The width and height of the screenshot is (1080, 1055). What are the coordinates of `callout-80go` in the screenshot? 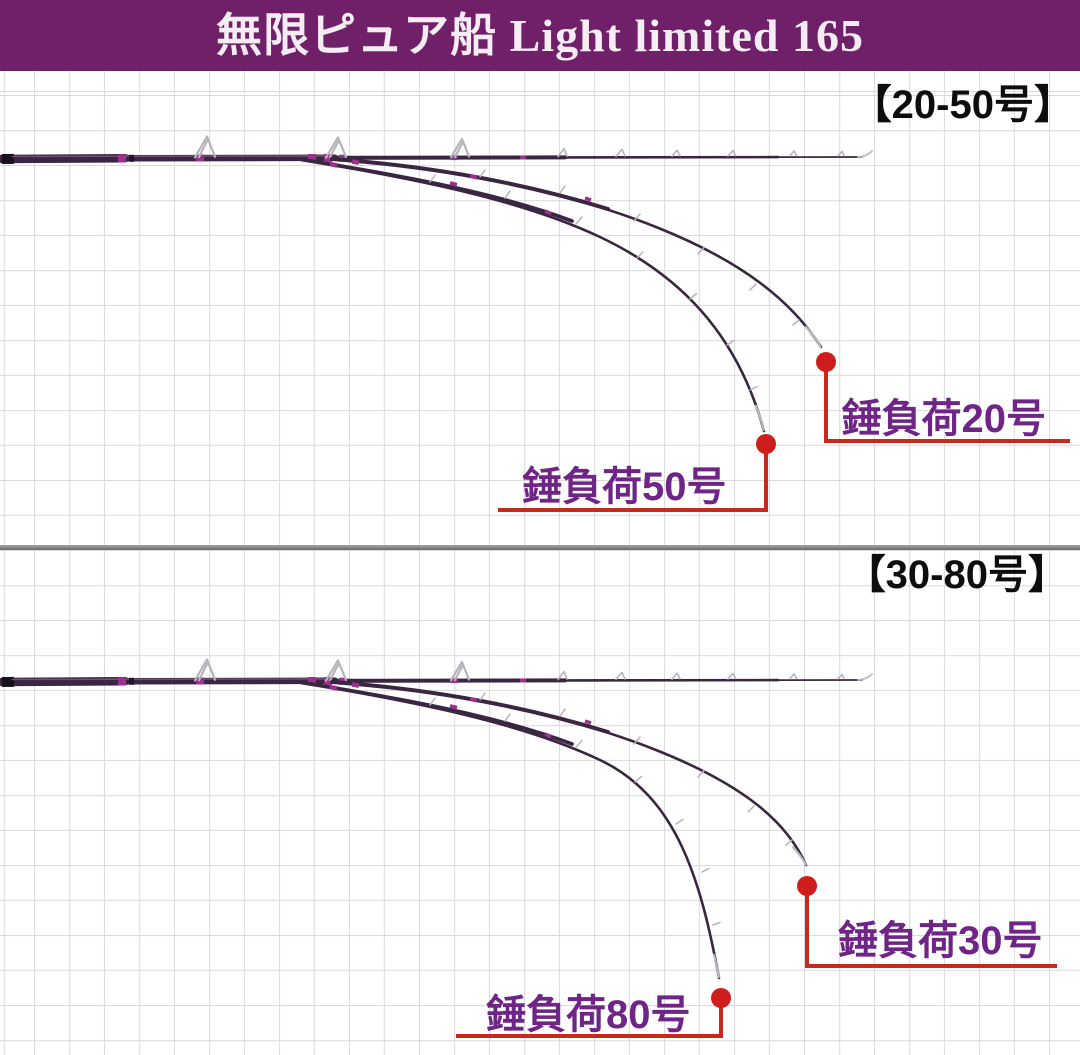 It's located at (593, 1013).